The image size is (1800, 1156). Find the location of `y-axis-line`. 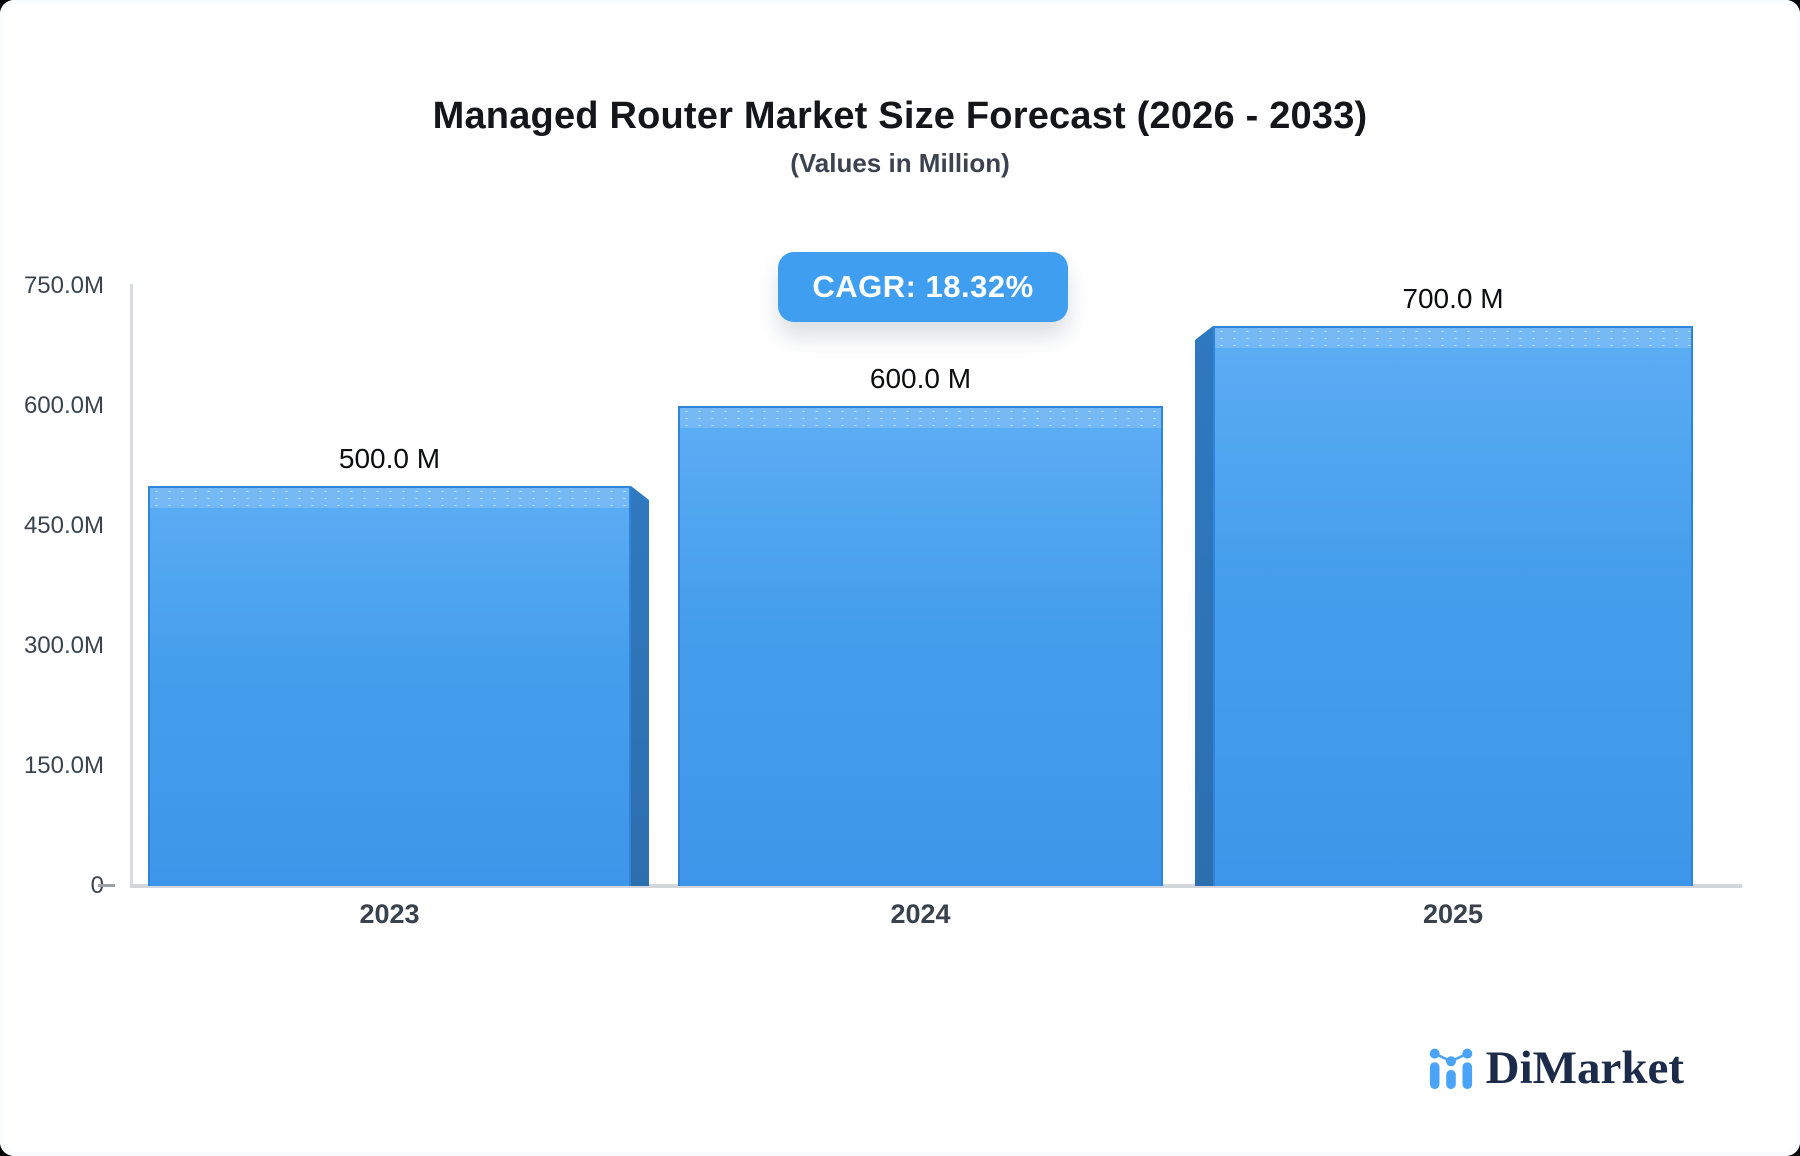

y-axis-line is located at coordinates (131, 585).